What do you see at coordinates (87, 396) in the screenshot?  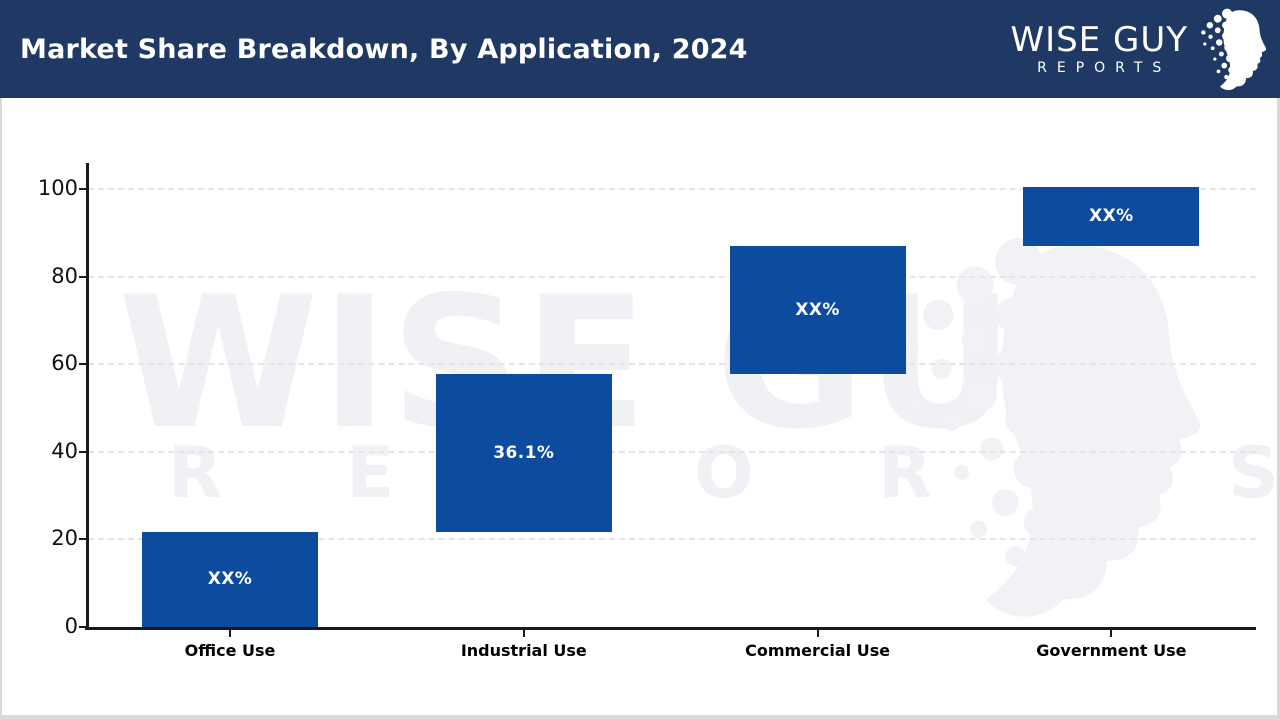 I see `y-axis-line` at bounding box center [87, 396].